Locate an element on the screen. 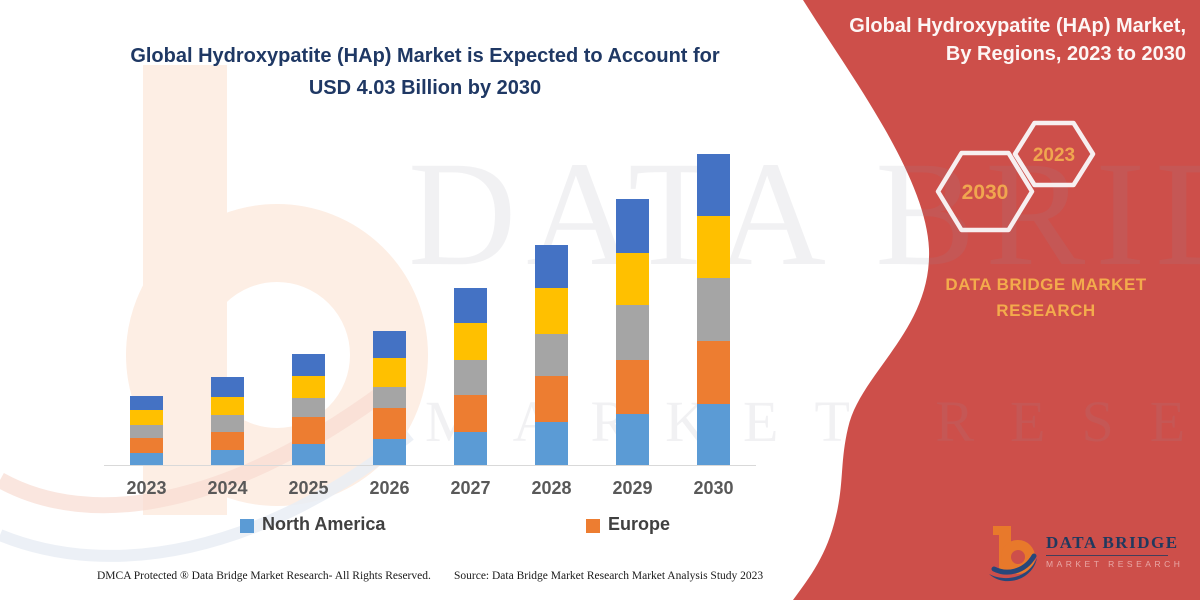  bar-segment-2025-unlabeled-dark-blue is located at coordinates (308, 365).